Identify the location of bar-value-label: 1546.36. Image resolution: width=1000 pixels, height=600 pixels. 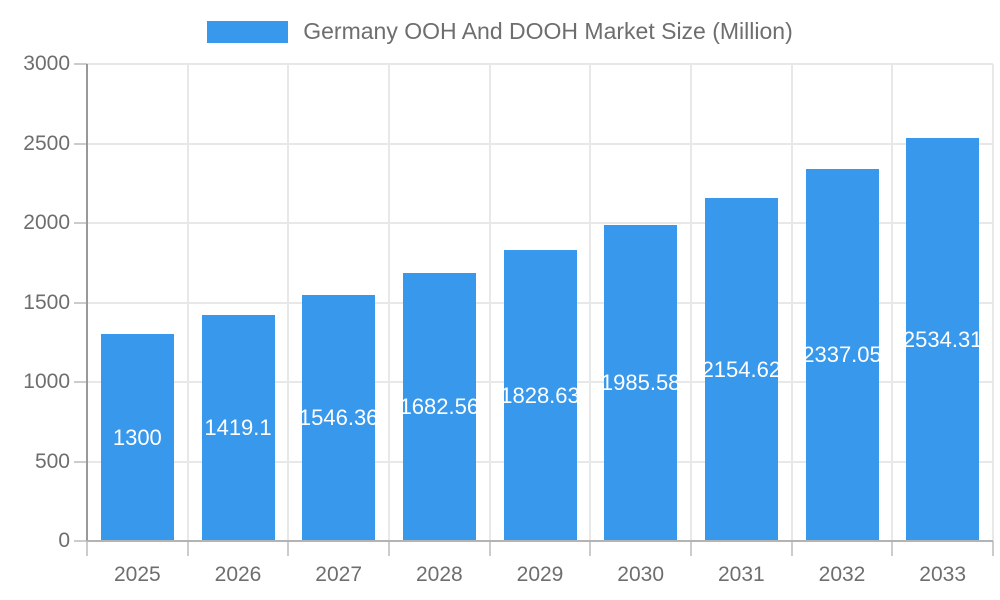
(339, 418).